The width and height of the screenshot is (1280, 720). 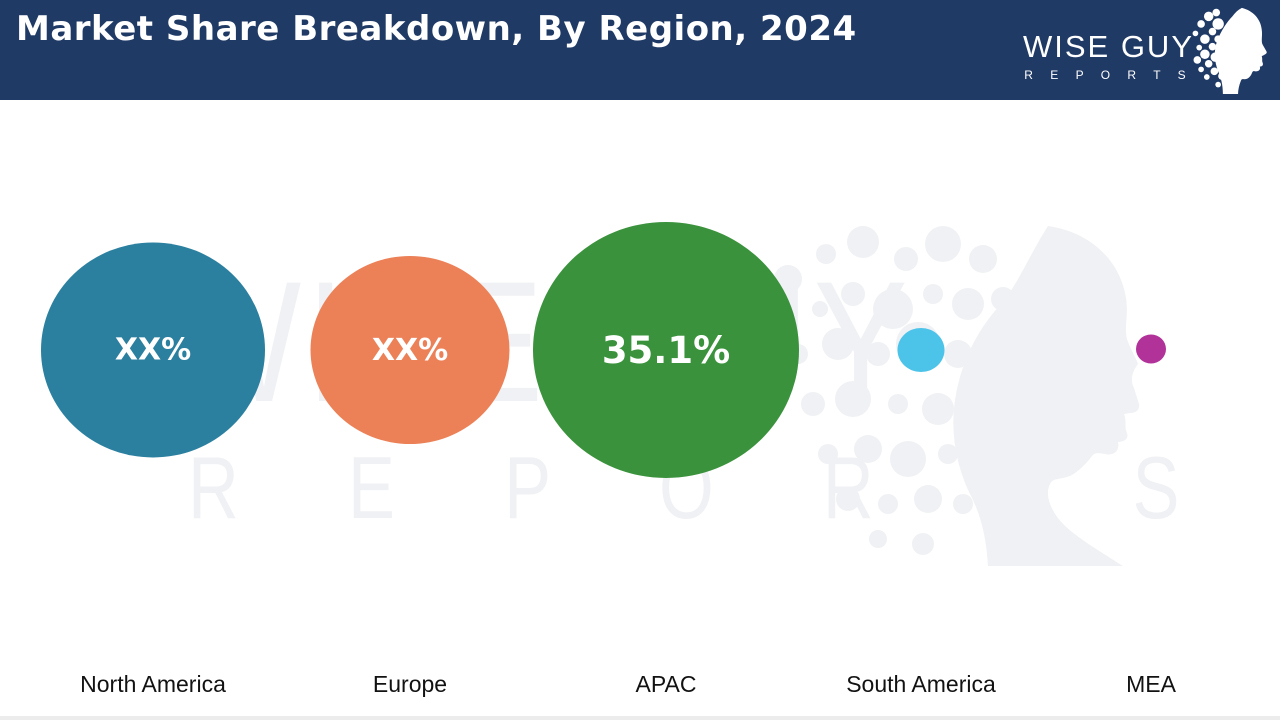 I want to click on brand-logo-text: WISE GUY R E P O R T S, so click(x=1108, y=55).